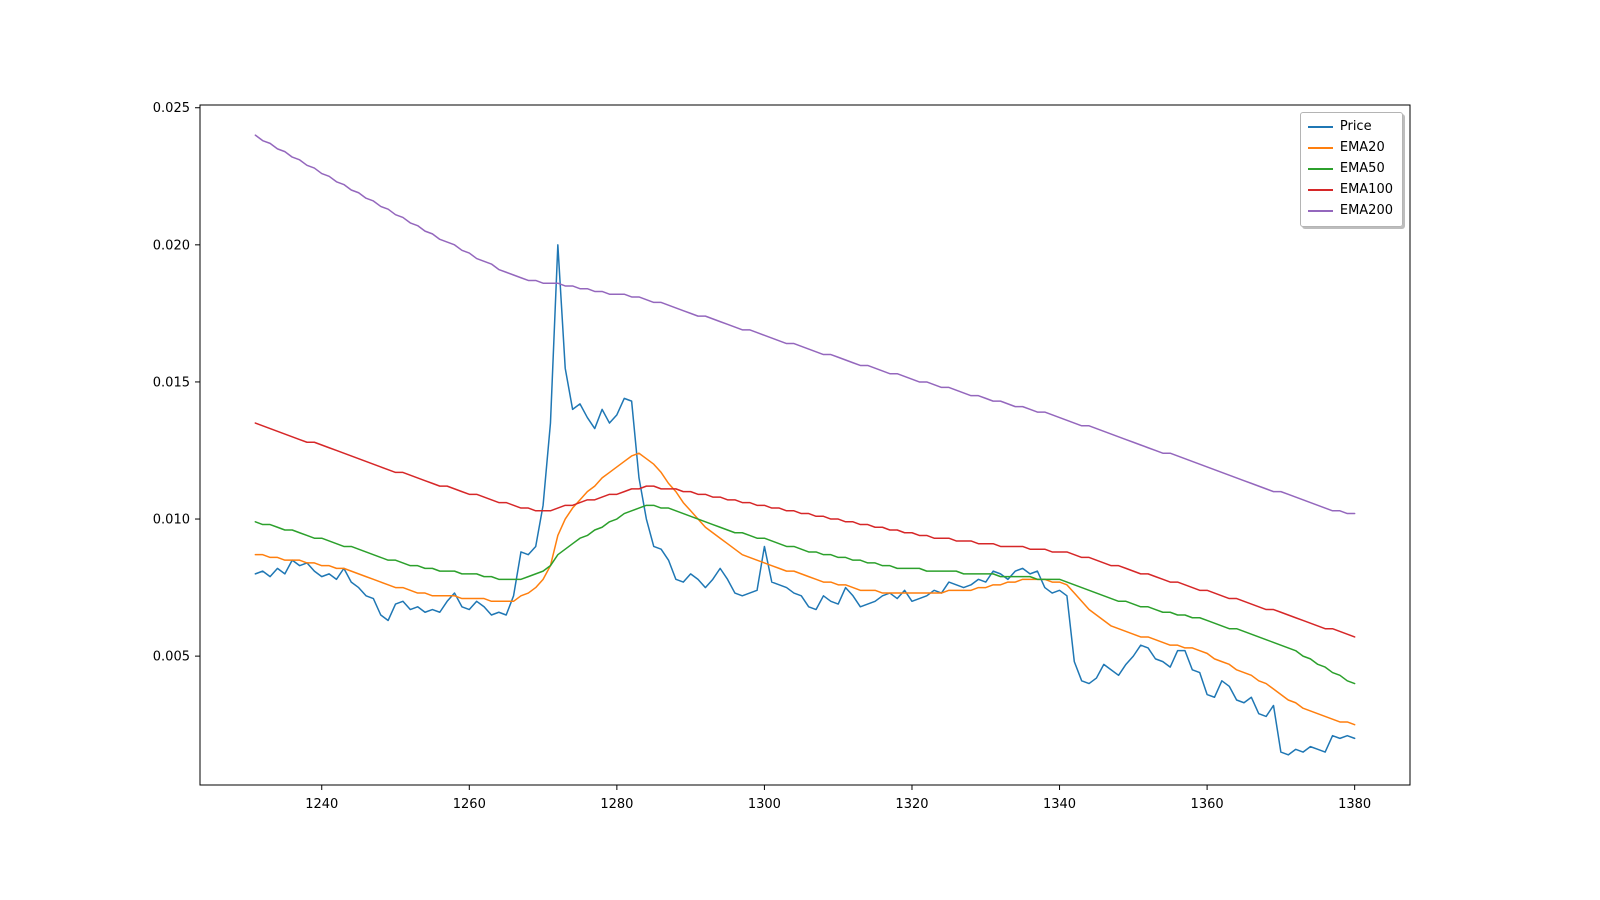 The height and width of the screenshot is (900, 1600). I want to click on legend-item-price: Price, so click(1350, 127).